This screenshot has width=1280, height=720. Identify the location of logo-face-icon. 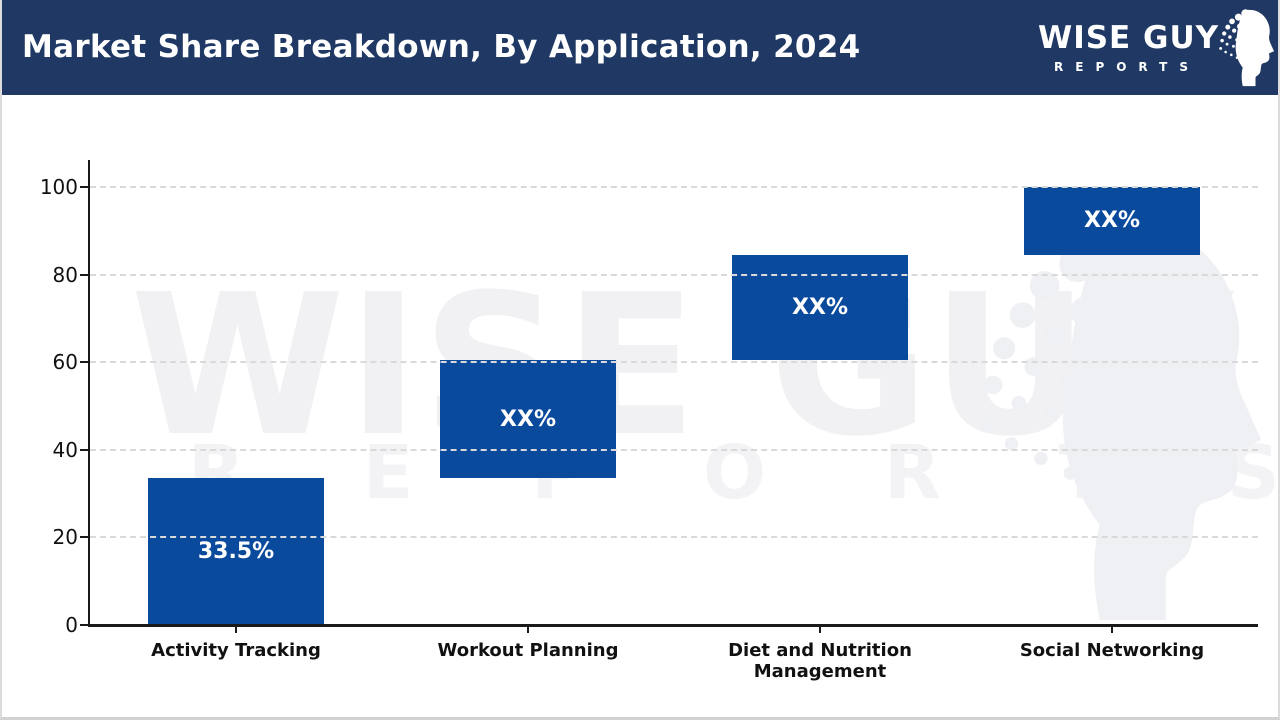
(1246, 48).